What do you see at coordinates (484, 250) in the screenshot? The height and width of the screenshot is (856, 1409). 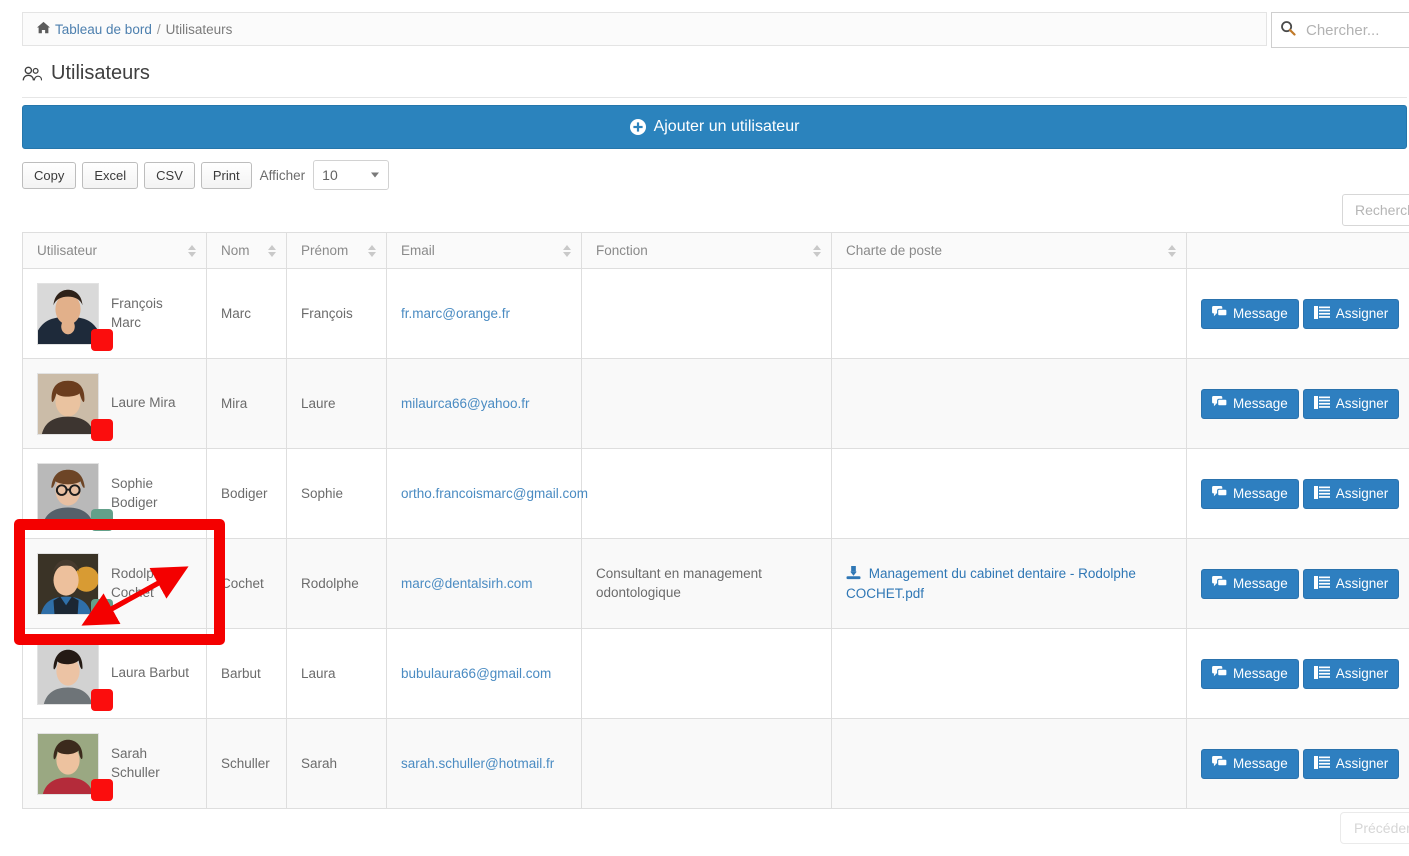 I see `column-header-email: Email` at bounding box center [484, 250].